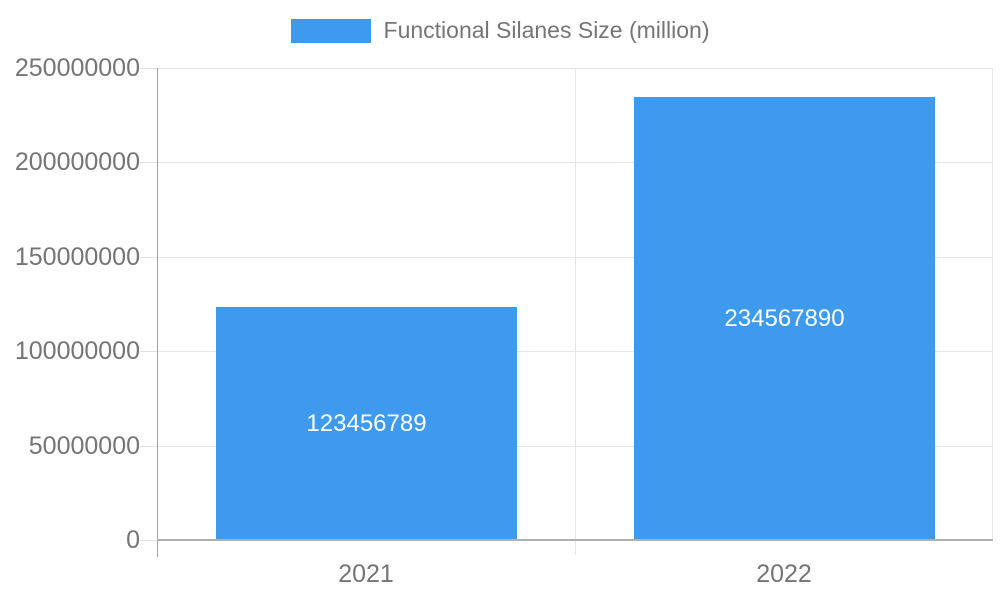 This screenshot has width=1000, height=600. Describe the element at coordinates (992, 304) in the screenshot. I see `plot-right-border` at that location.